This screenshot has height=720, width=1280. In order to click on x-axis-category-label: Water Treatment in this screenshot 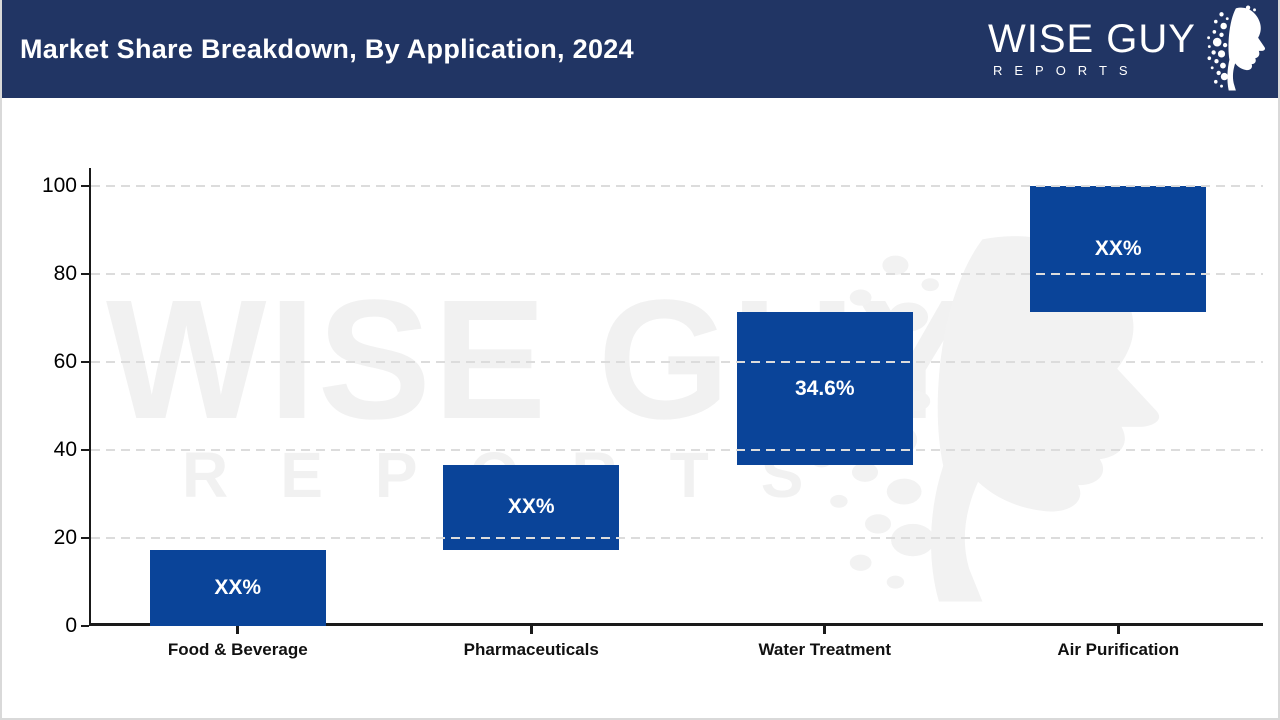, I will do `click(825, 649)`.